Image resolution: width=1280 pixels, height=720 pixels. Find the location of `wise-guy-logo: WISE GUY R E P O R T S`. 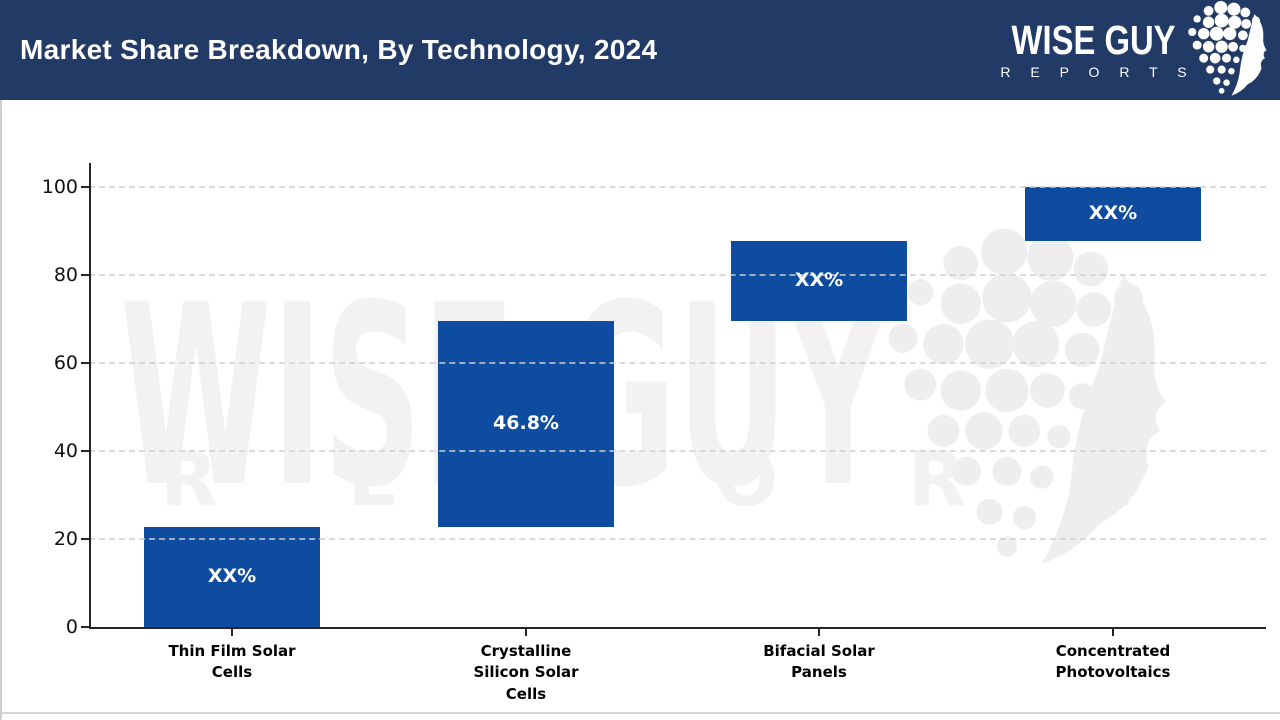

wise-guy-logo: WISE GUY R E P O R T S is located at coordinates (1132, 48).